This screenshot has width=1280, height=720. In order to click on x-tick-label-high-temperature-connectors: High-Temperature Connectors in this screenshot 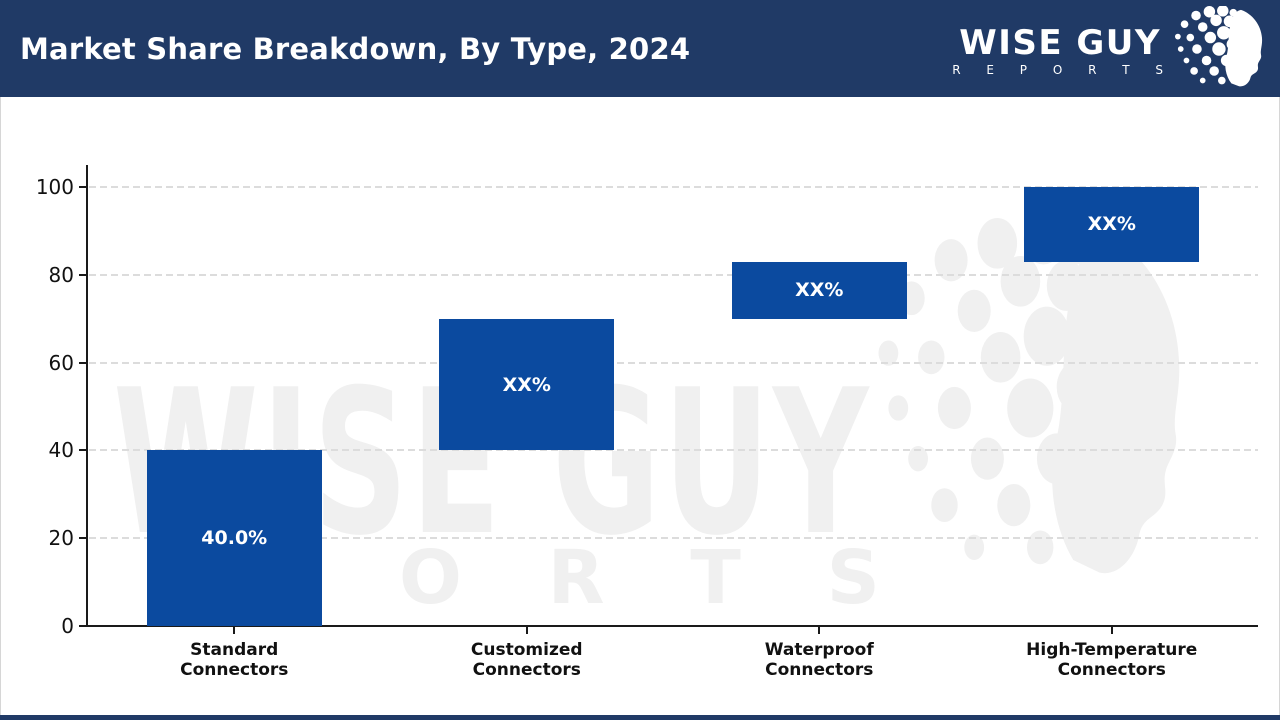, I will do `click(1112, 660)`.